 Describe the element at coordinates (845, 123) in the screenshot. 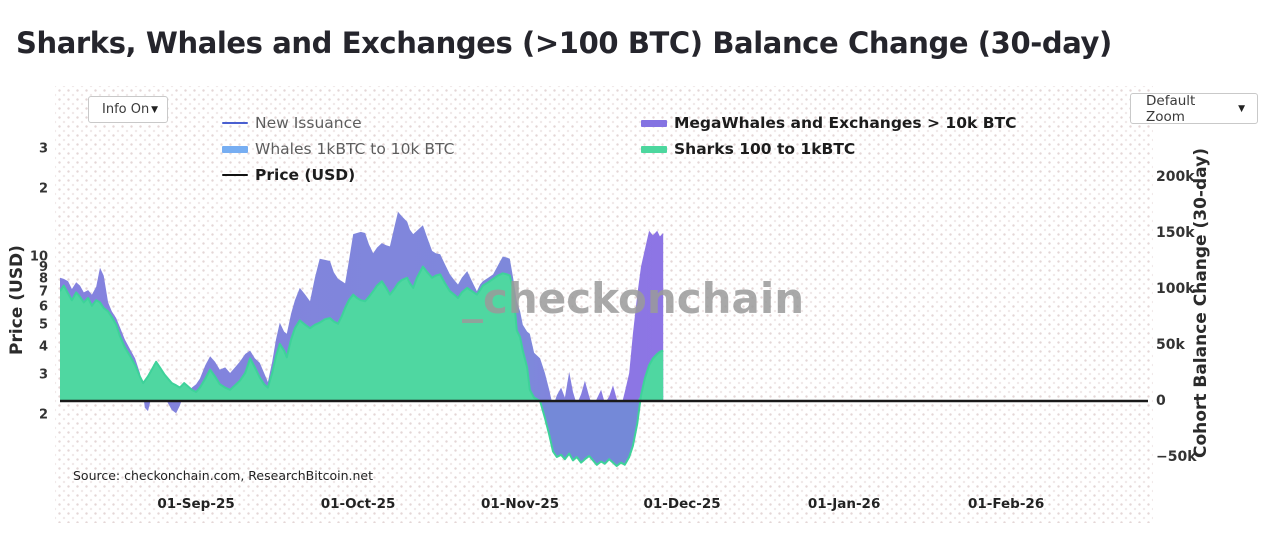

I see `legend-label: MegaWhales and Exchanges > 10k BTC` at that location.